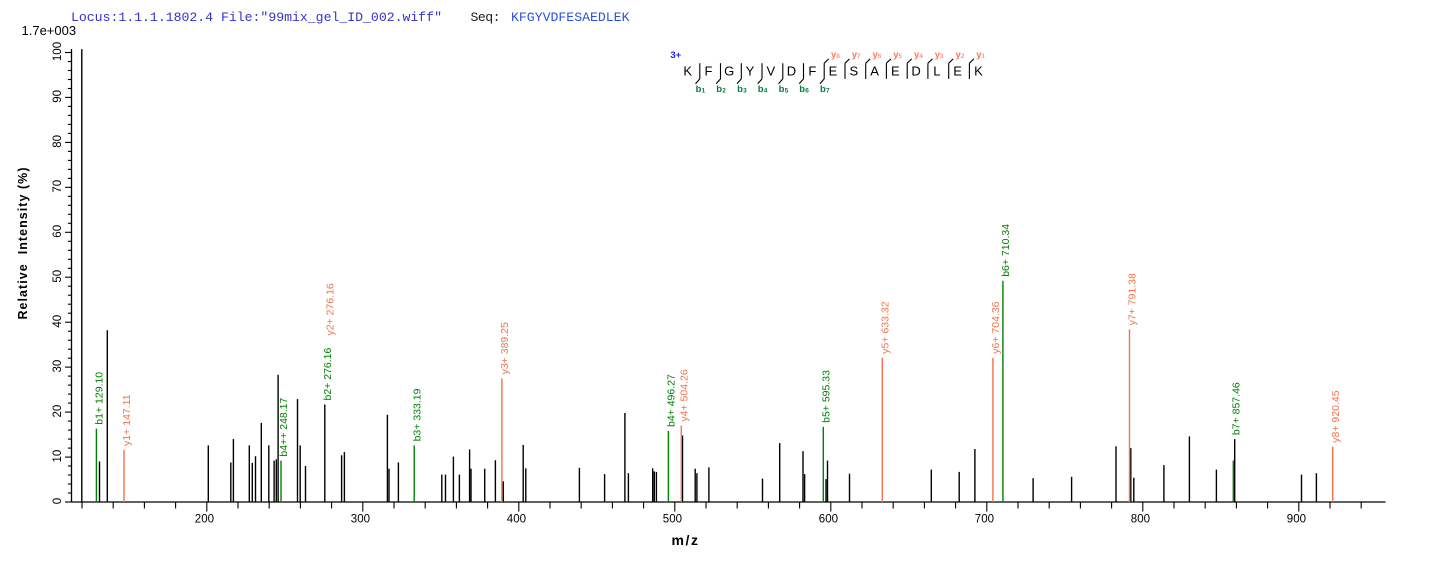 Image resolution: width=1436 pixels, height=562 pixels. Describe the element at coordinates (417, 414) in the screenshot. I see `svg-text: b3+ 333.19` at that location.